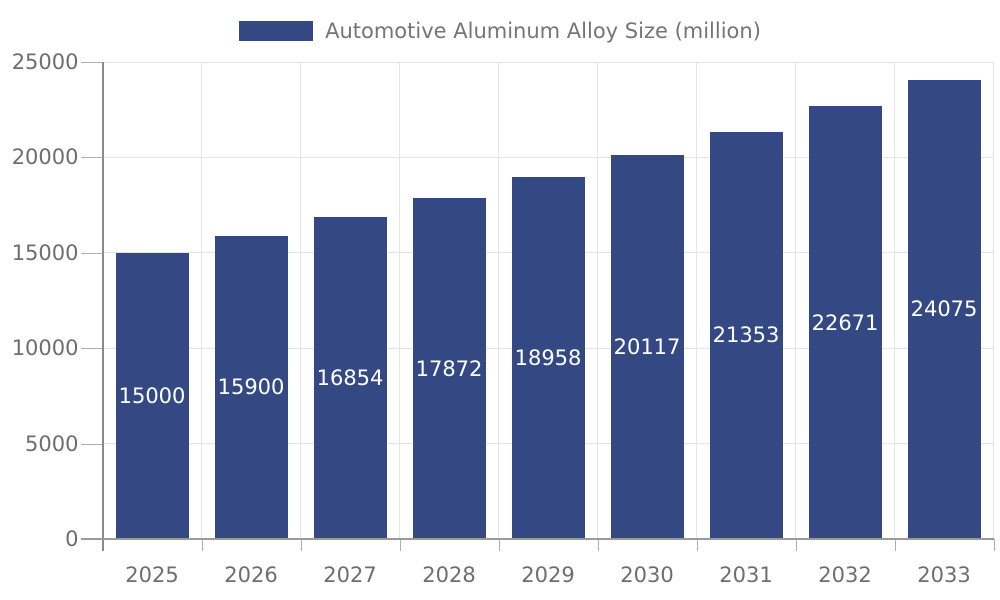 This screenshot has width=1000, height=600. Describe the element at coordinates (537, 539) in the screenshot. I see `x-axis-line` at that location.